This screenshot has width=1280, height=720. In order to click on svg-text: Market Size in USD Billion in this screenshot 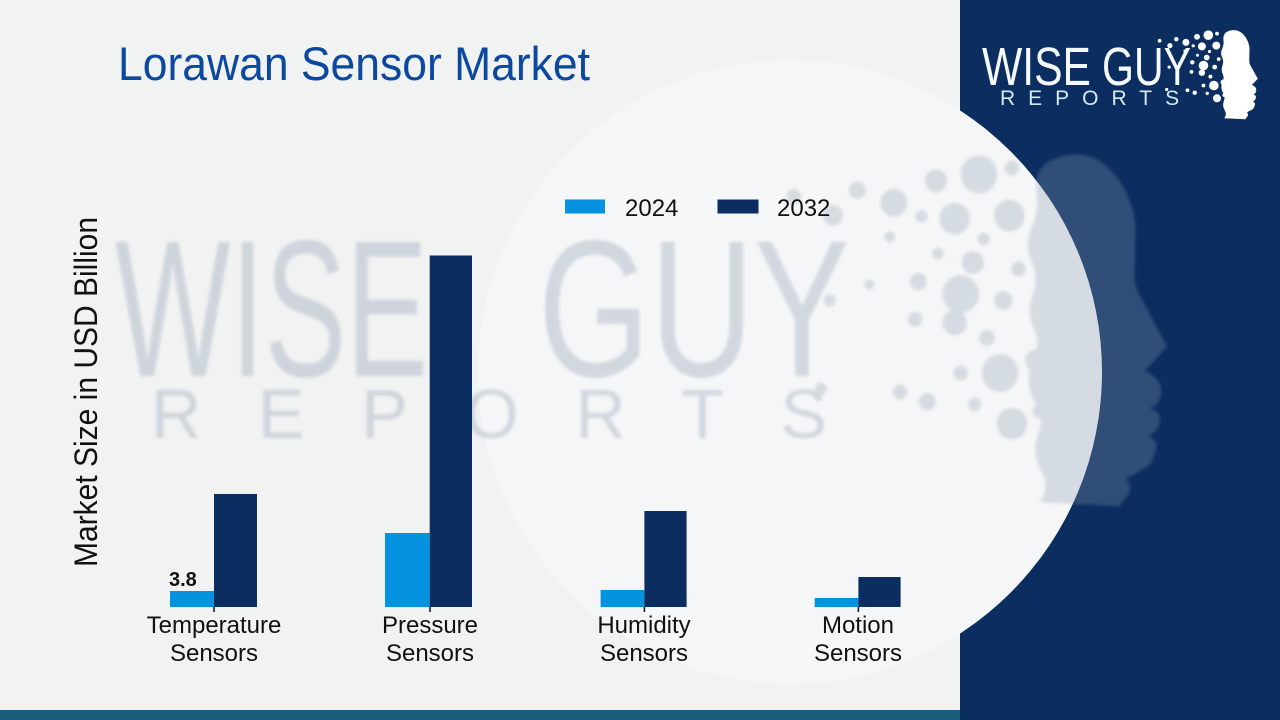, I will do `click(86, 392)`.